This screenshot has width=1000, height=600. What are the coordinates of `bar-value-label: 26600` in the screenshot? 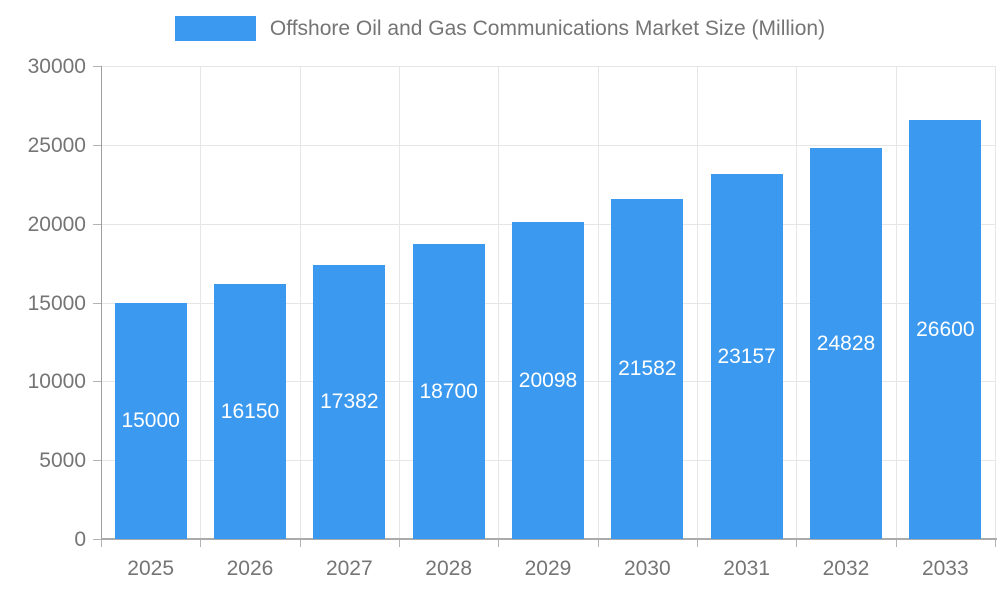 It's located at (945, 329).